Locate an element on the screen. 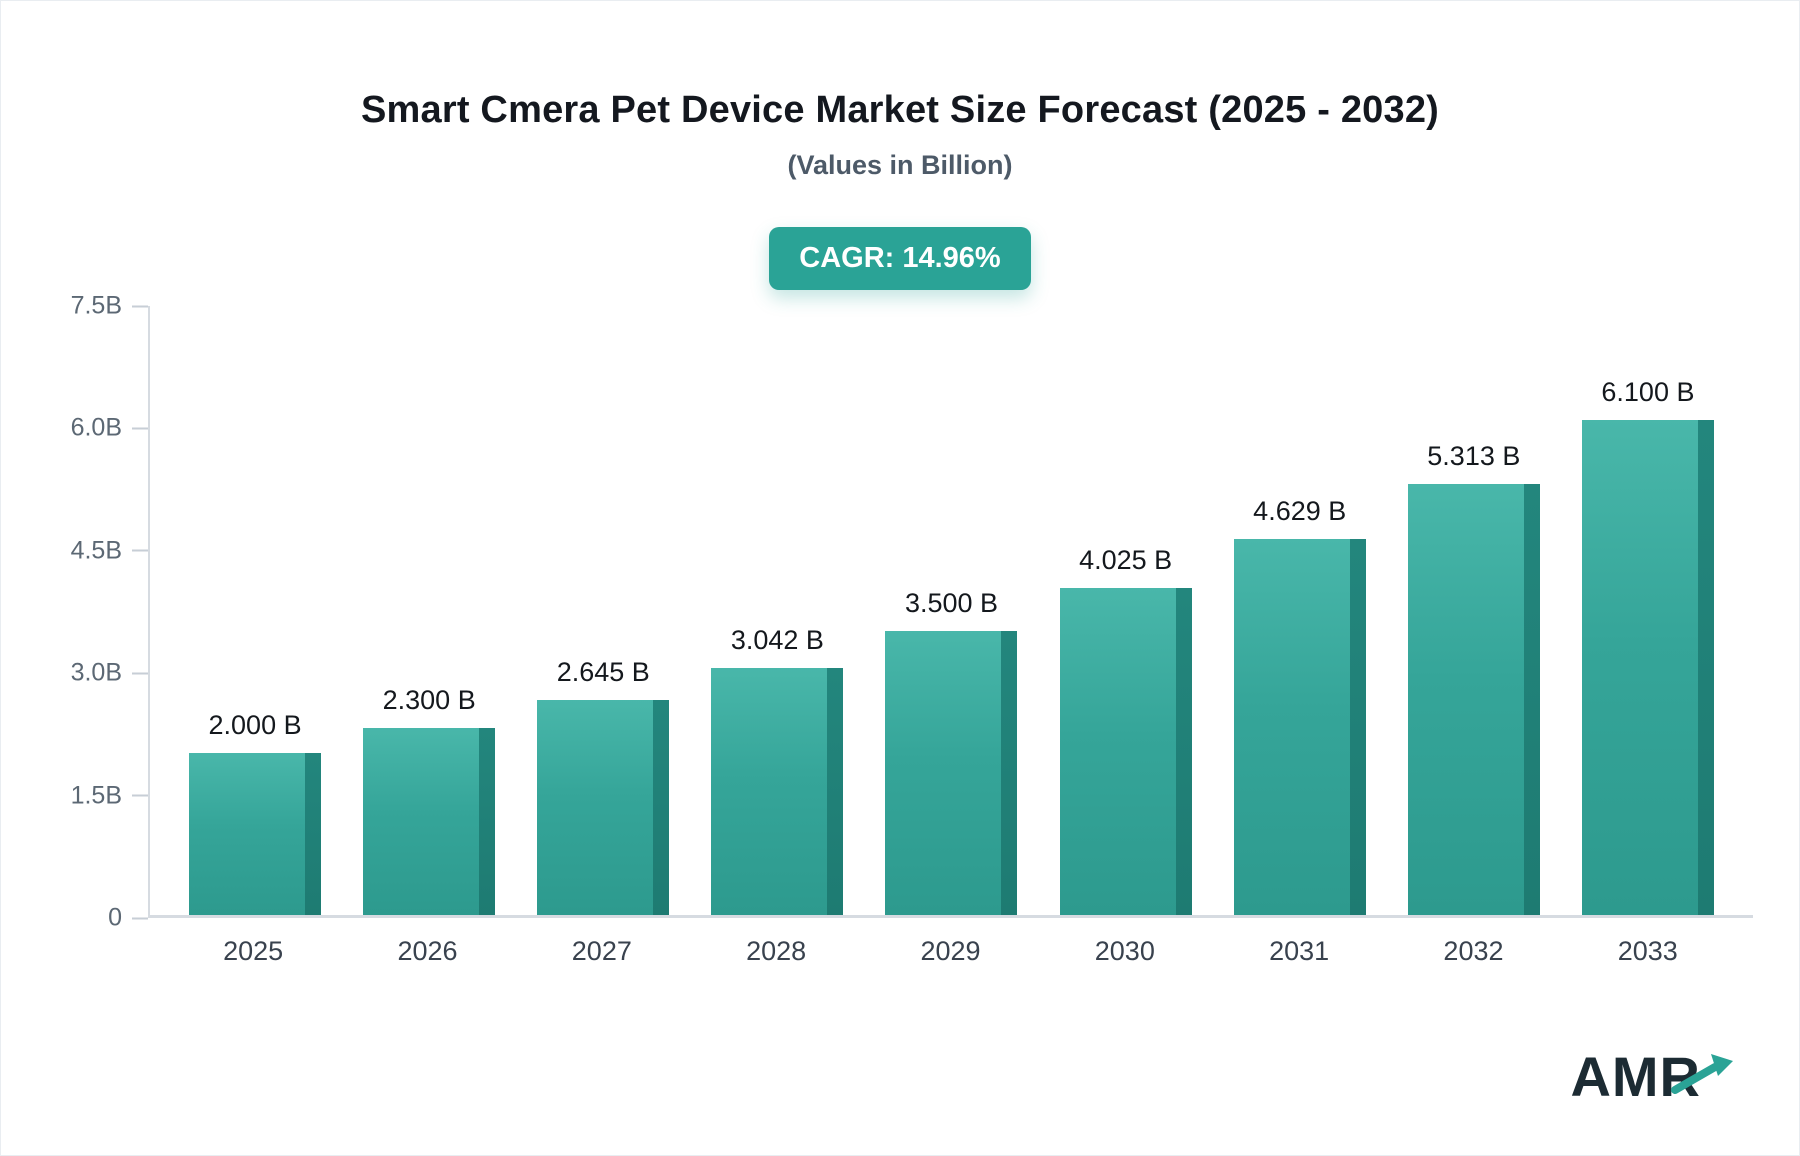 Image resolution: width=1800 pixels, height=1156 pixels. y-tick-label: 0 is located at coordinates (115, 917).